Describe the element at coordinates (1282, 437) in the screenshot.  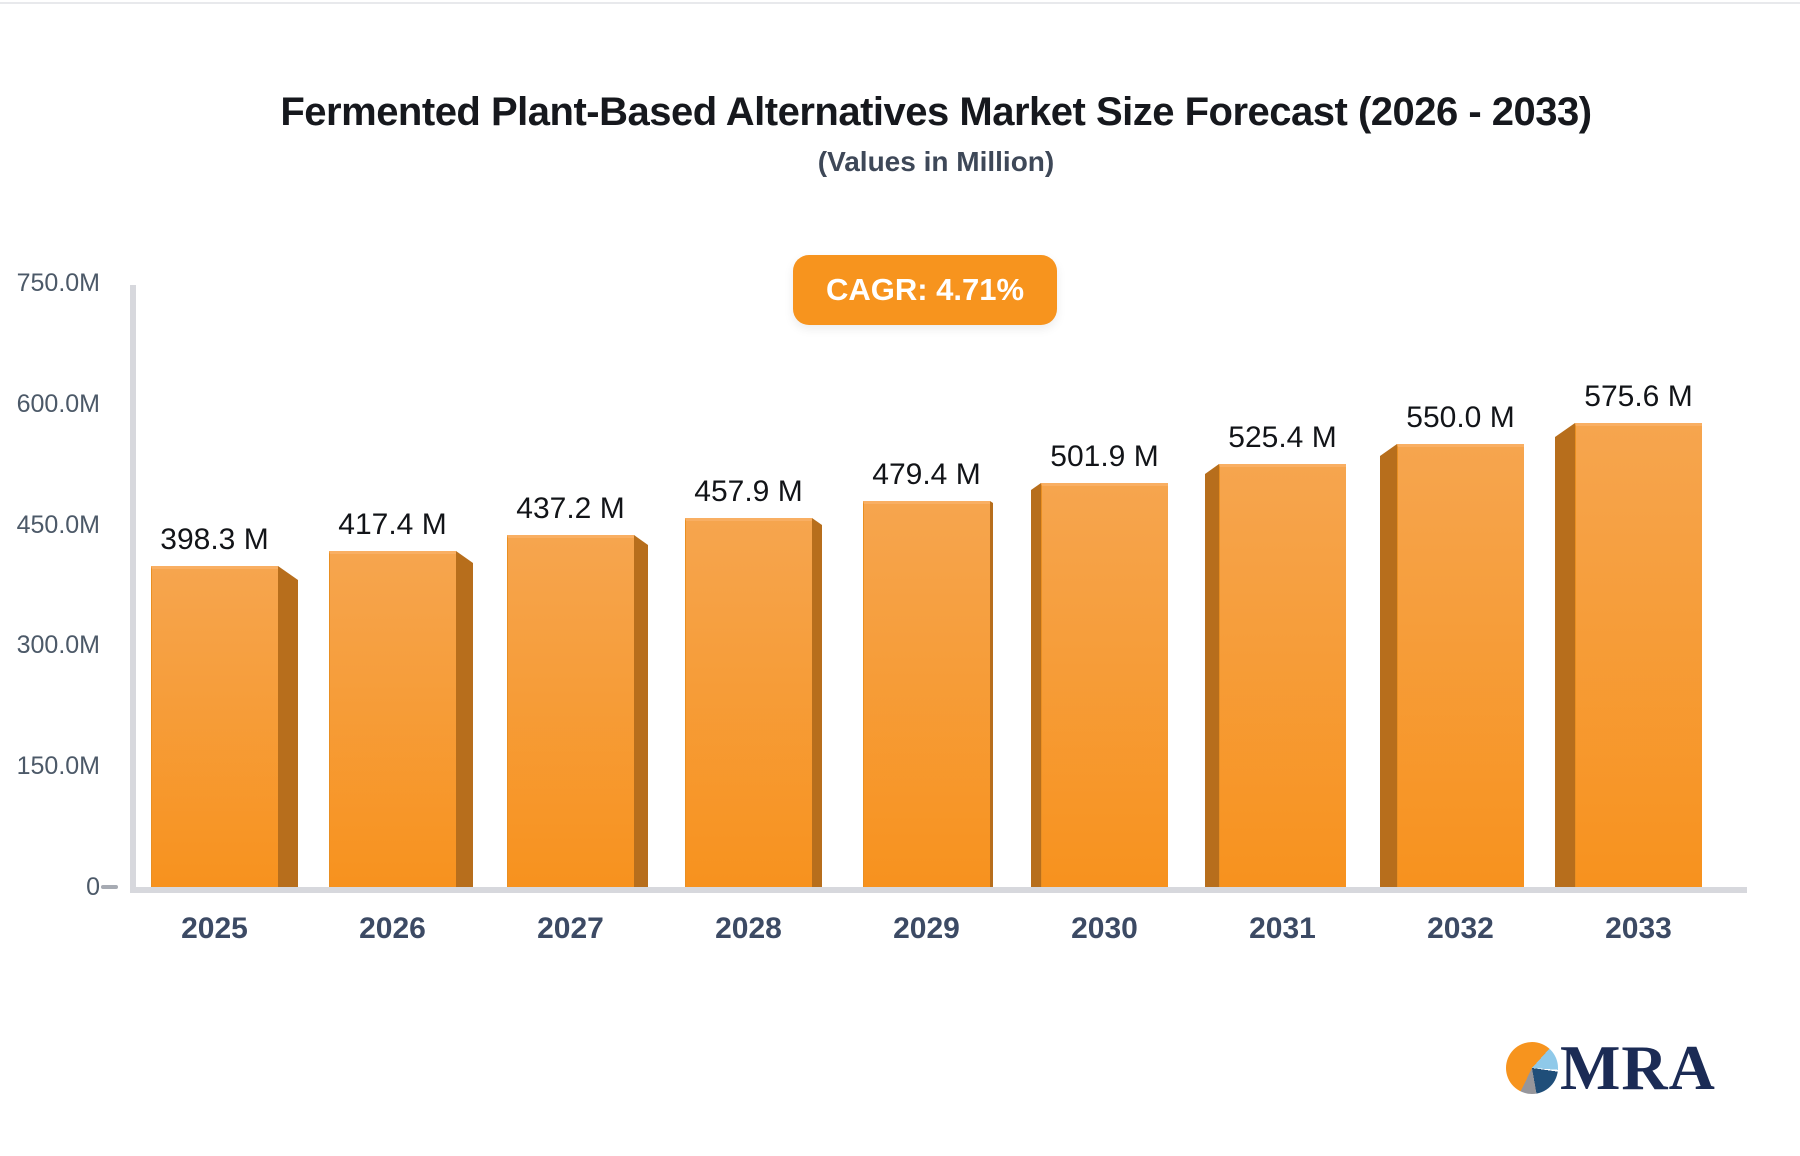
I see `bar-value-label: 525.4 M` at that location.